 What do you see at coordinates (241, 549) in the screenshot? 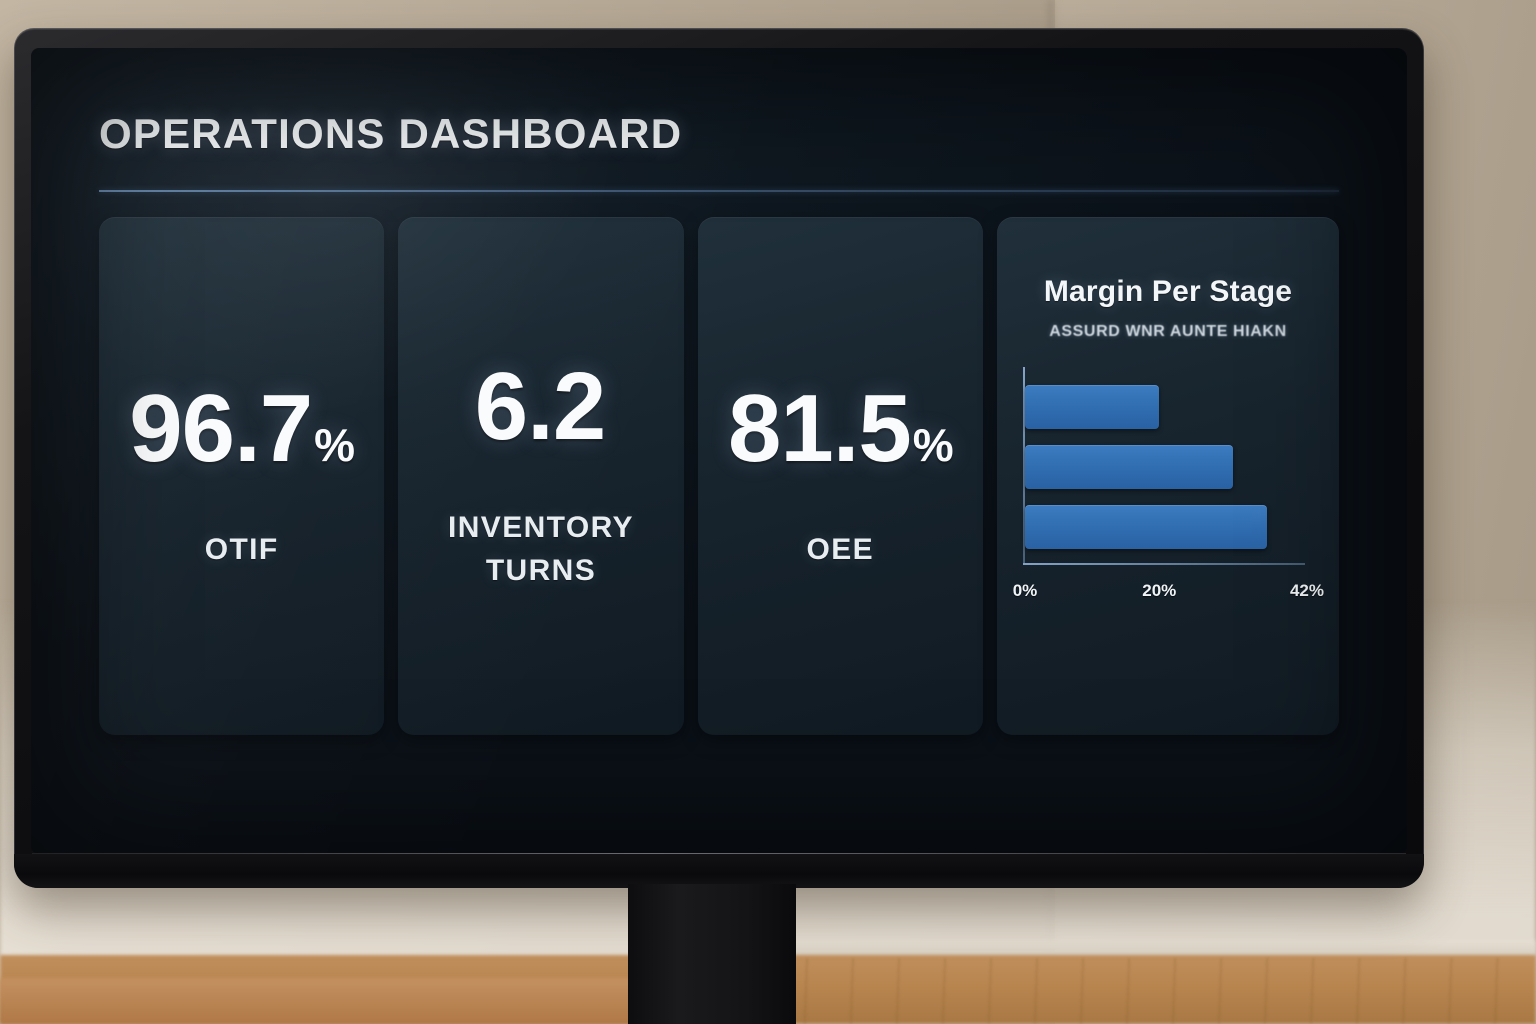
I see `kpi-label-otif: OTIF` at bounding box center [241, 549].